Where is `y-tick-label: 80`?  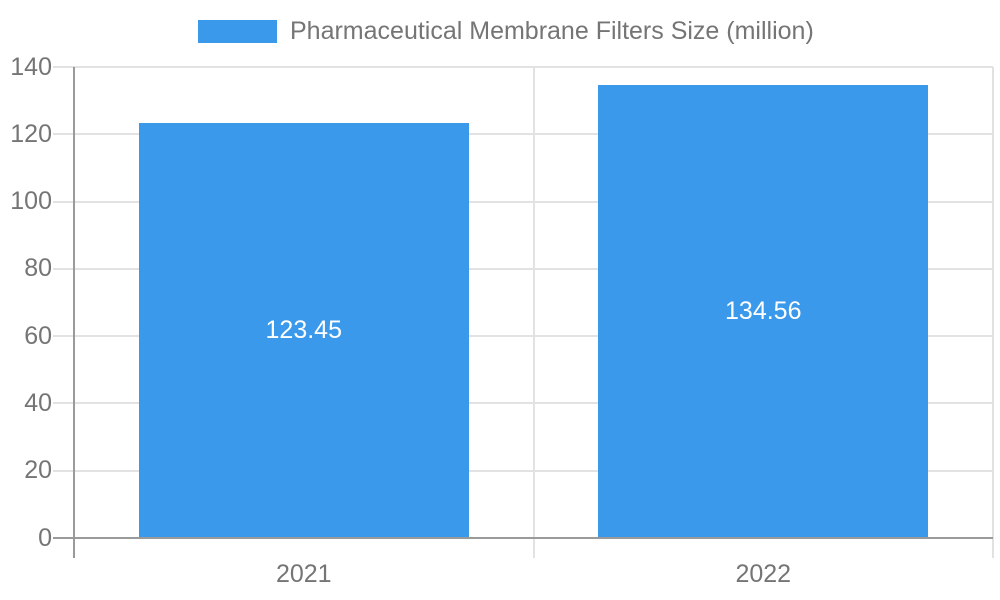
y-tick-label: 80 is located at coordinates (38, 268).